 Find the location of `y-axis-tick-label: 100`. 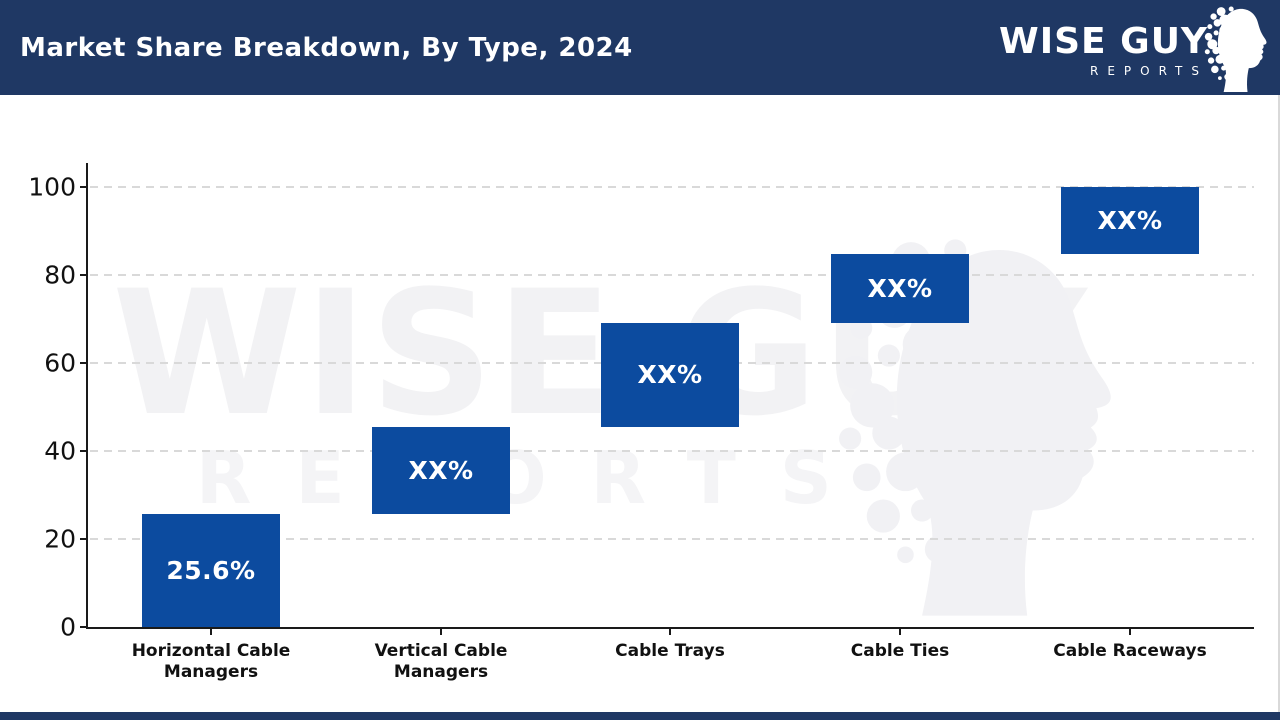

y-axis-tick-label: 100 is located at coordinates (52, 187).